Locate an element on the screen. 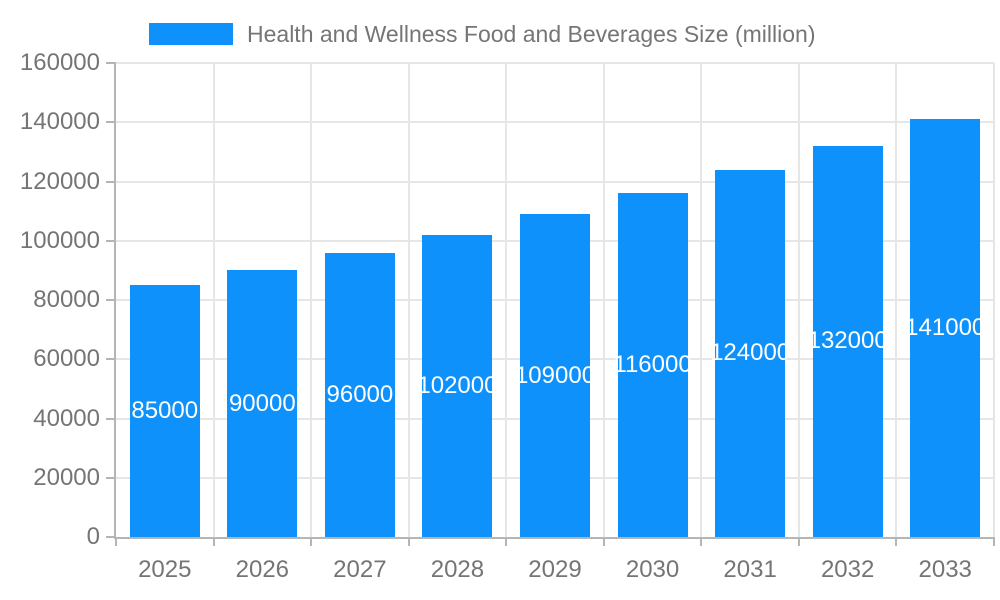 This screenshot has width=1000, height=600. y-axis-tick-label: 0 is located at coordinates (93, 536).